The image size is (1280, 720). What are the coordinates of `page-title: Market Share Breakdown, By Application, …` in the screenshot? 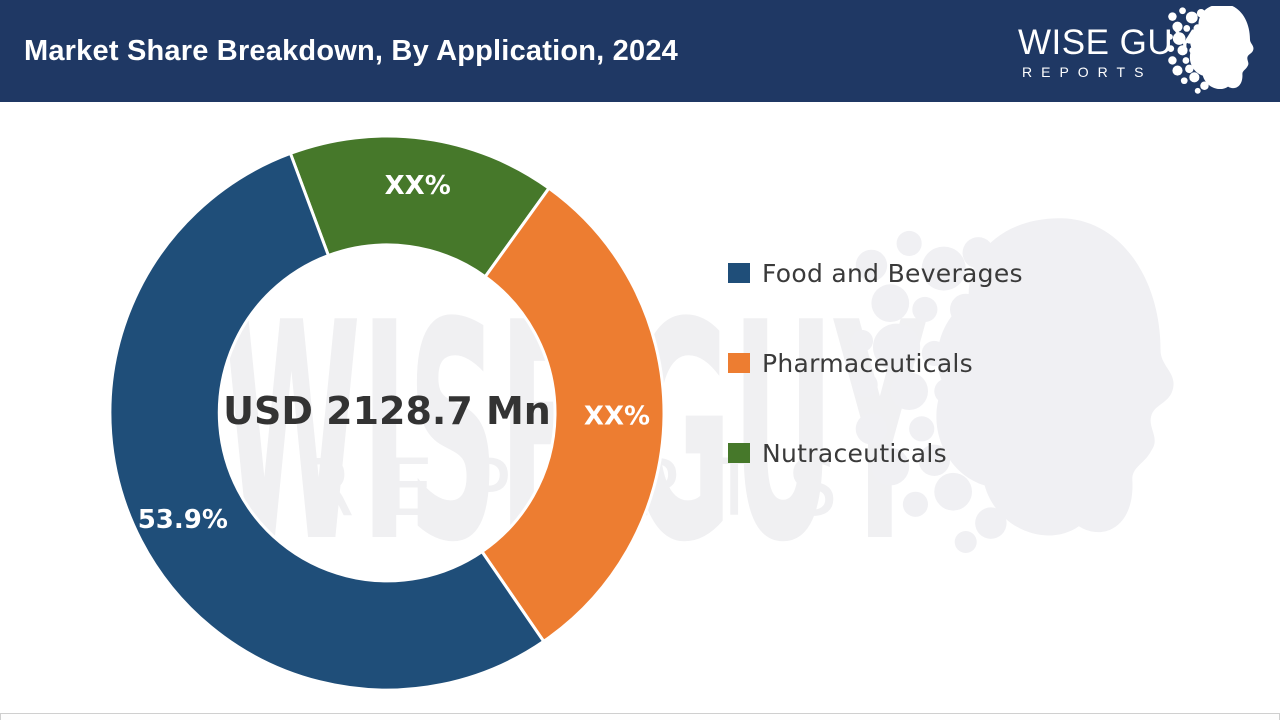 It's located at (351, 50).